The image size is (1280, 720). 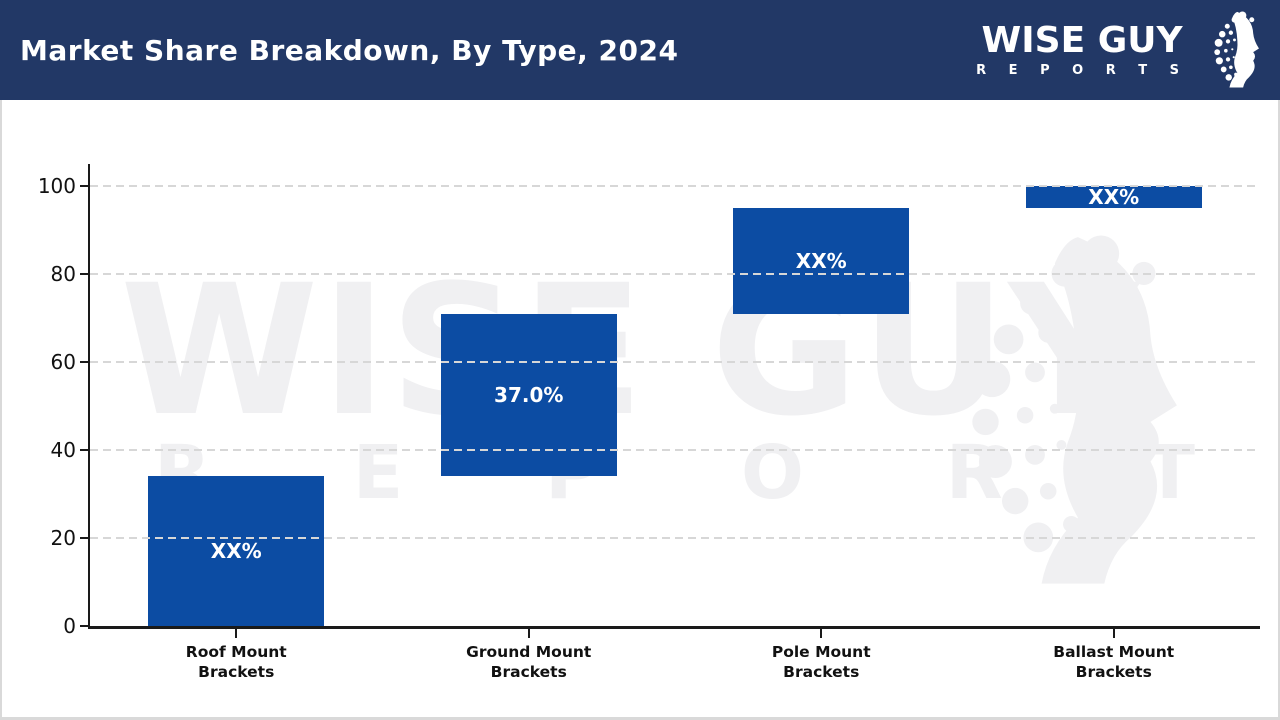 What do you see at coordinates (1114, 662) in the screenshot?
I see `x-category-label: Ballast Mount Brackets` at bounding box center [1114, 662].